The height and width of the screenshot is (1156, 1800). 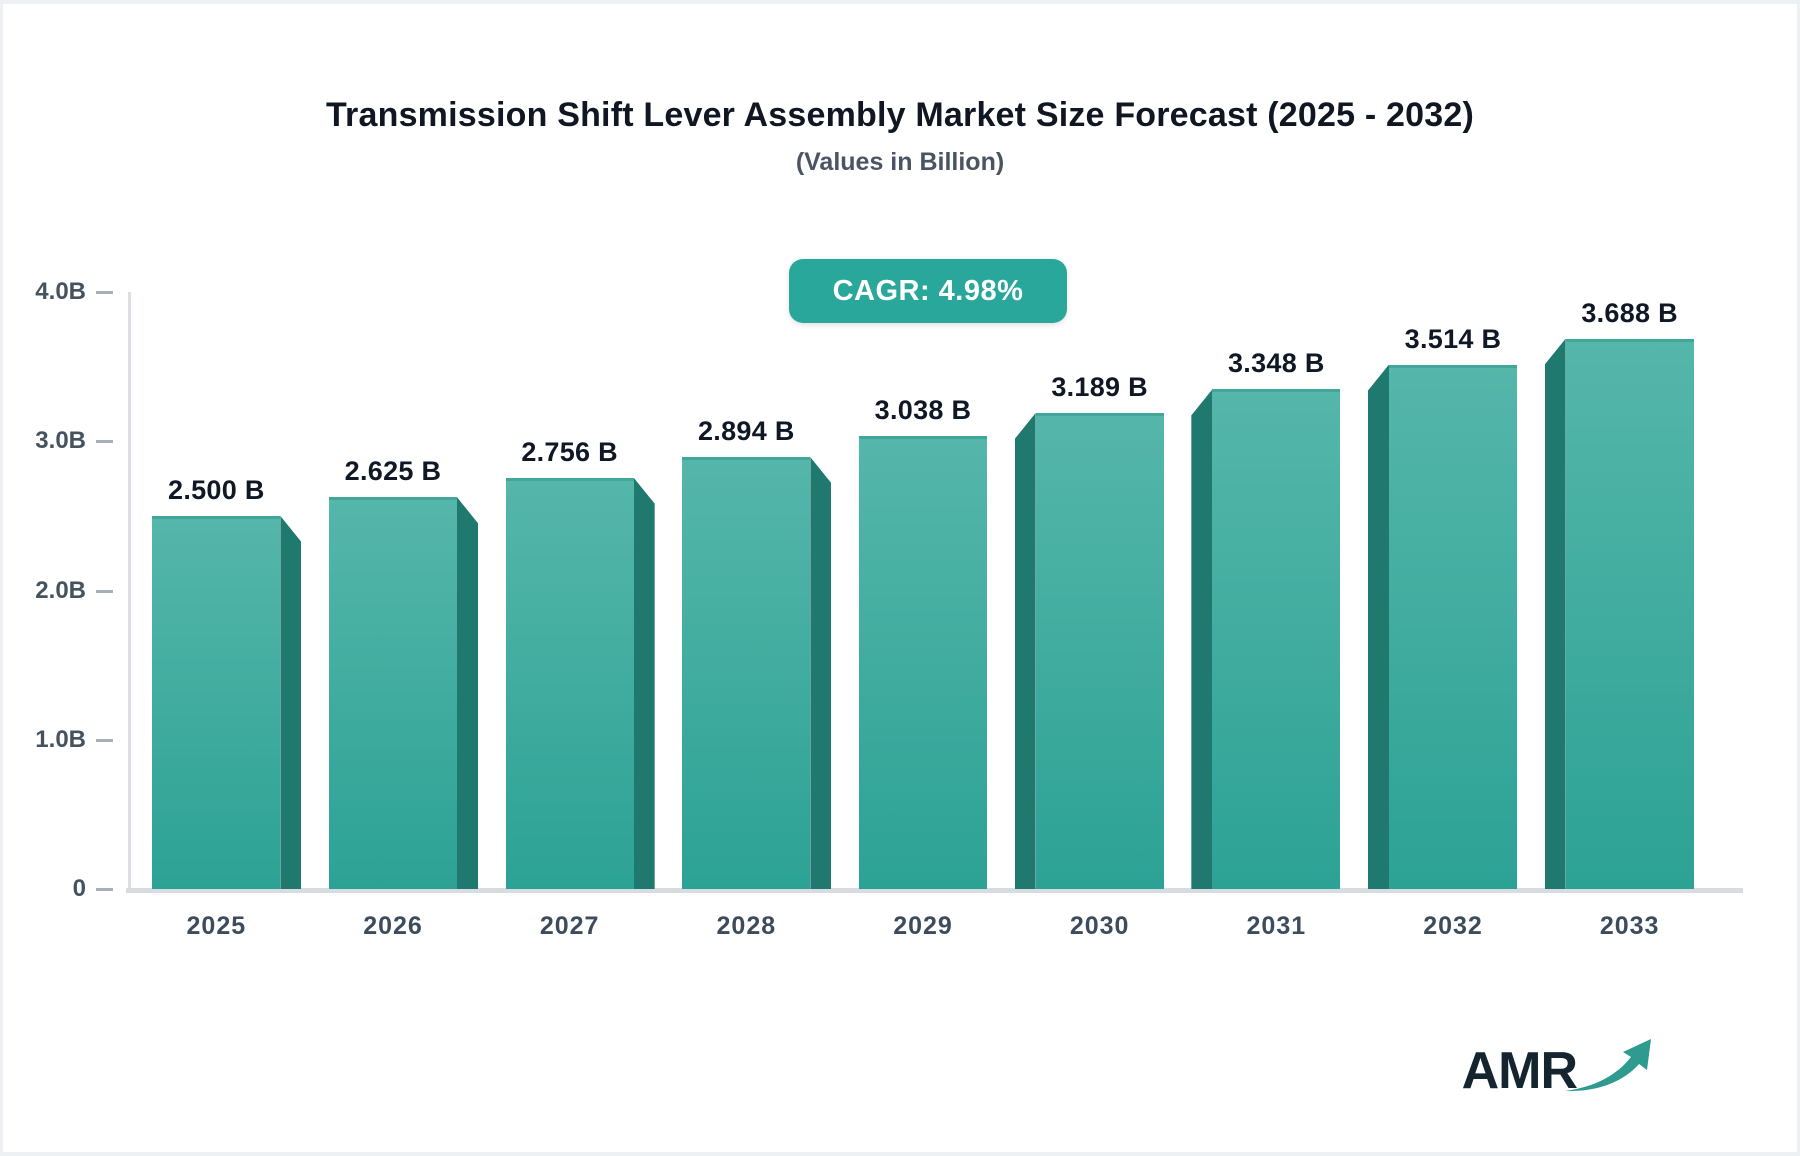 What do you see at coordinates (1276, 926) in the screenshot?
I see `x-axis-label-2031: 2031` at bounding box center [1276, 926].